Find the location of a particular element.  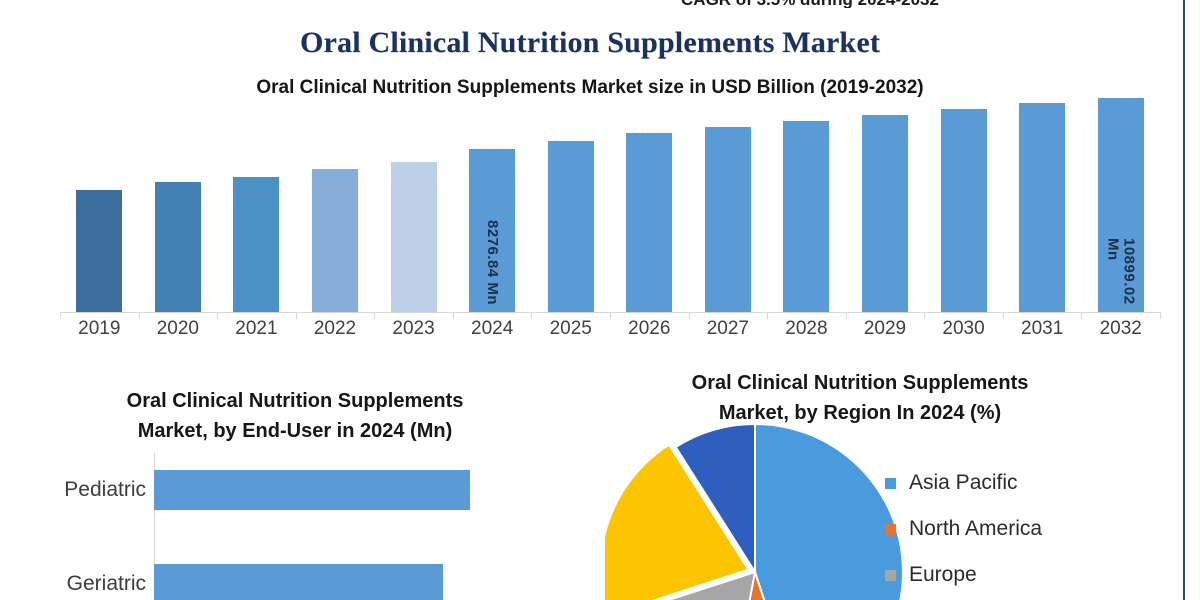

bar-2027 is located at coordinates (727, 219).